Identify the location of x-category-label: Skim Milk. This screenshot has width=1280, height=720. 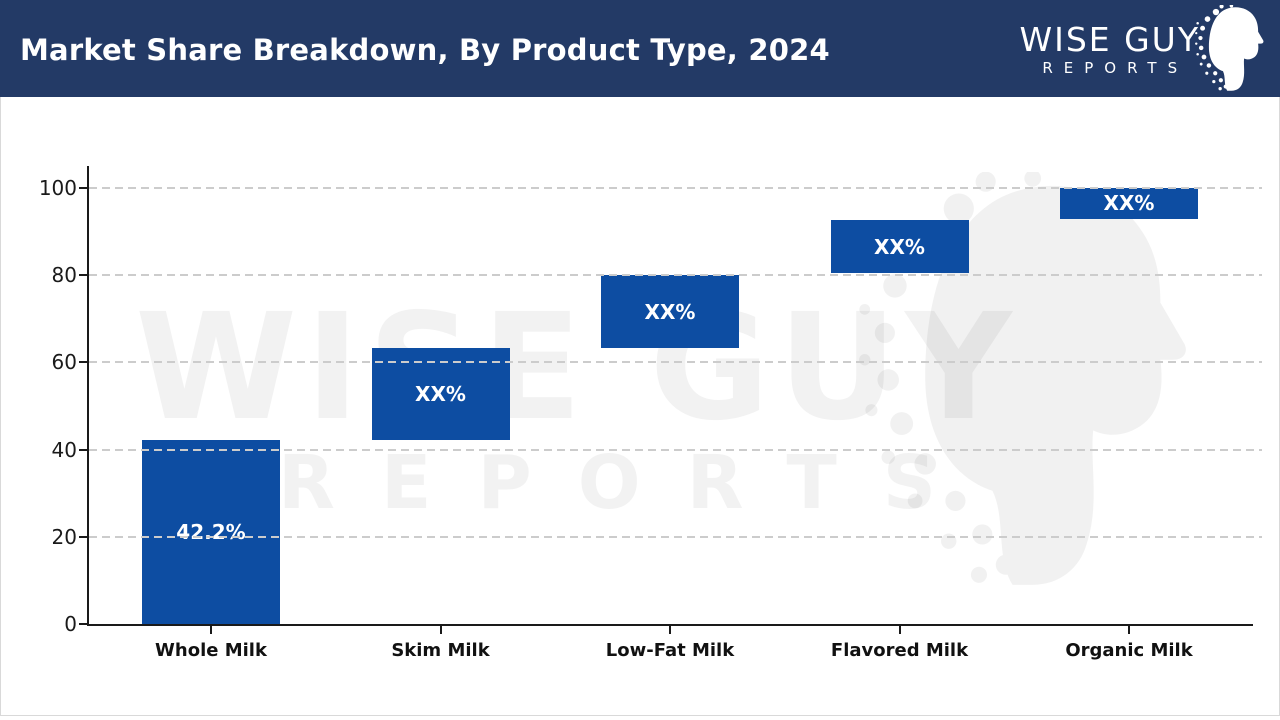
(440, 650).